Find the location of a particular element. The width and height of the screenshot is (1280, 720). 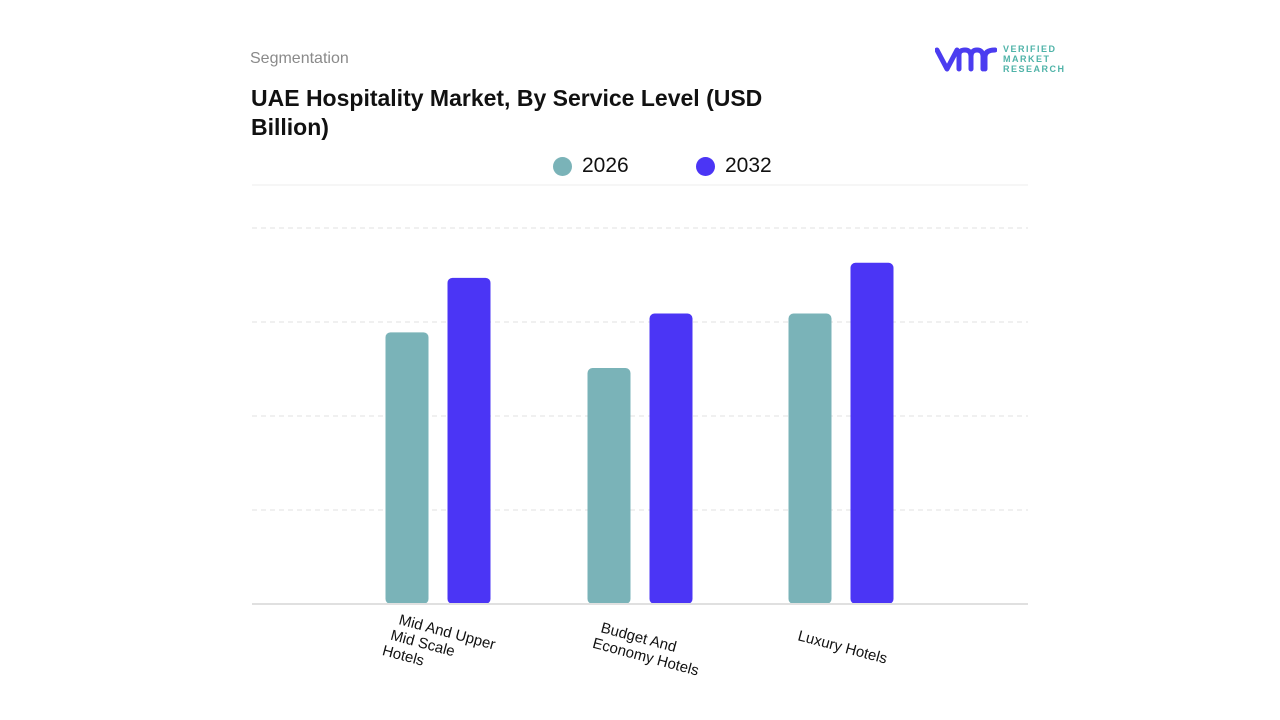

category-label: Mid And UpperMid ScaleHotels is located at coordinates (438, 647).